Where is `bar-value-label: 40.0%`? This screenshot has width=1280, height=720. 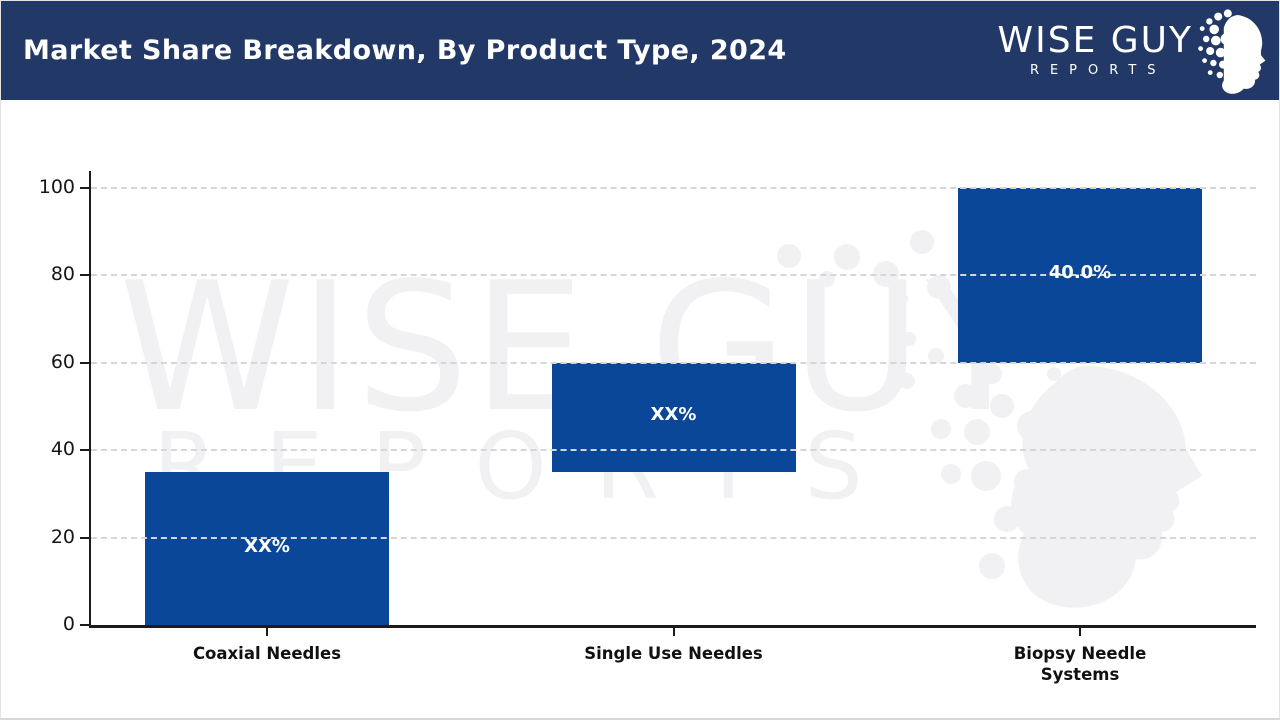
bar-value-label: 40.0% is located at coordinates (1080, 273).